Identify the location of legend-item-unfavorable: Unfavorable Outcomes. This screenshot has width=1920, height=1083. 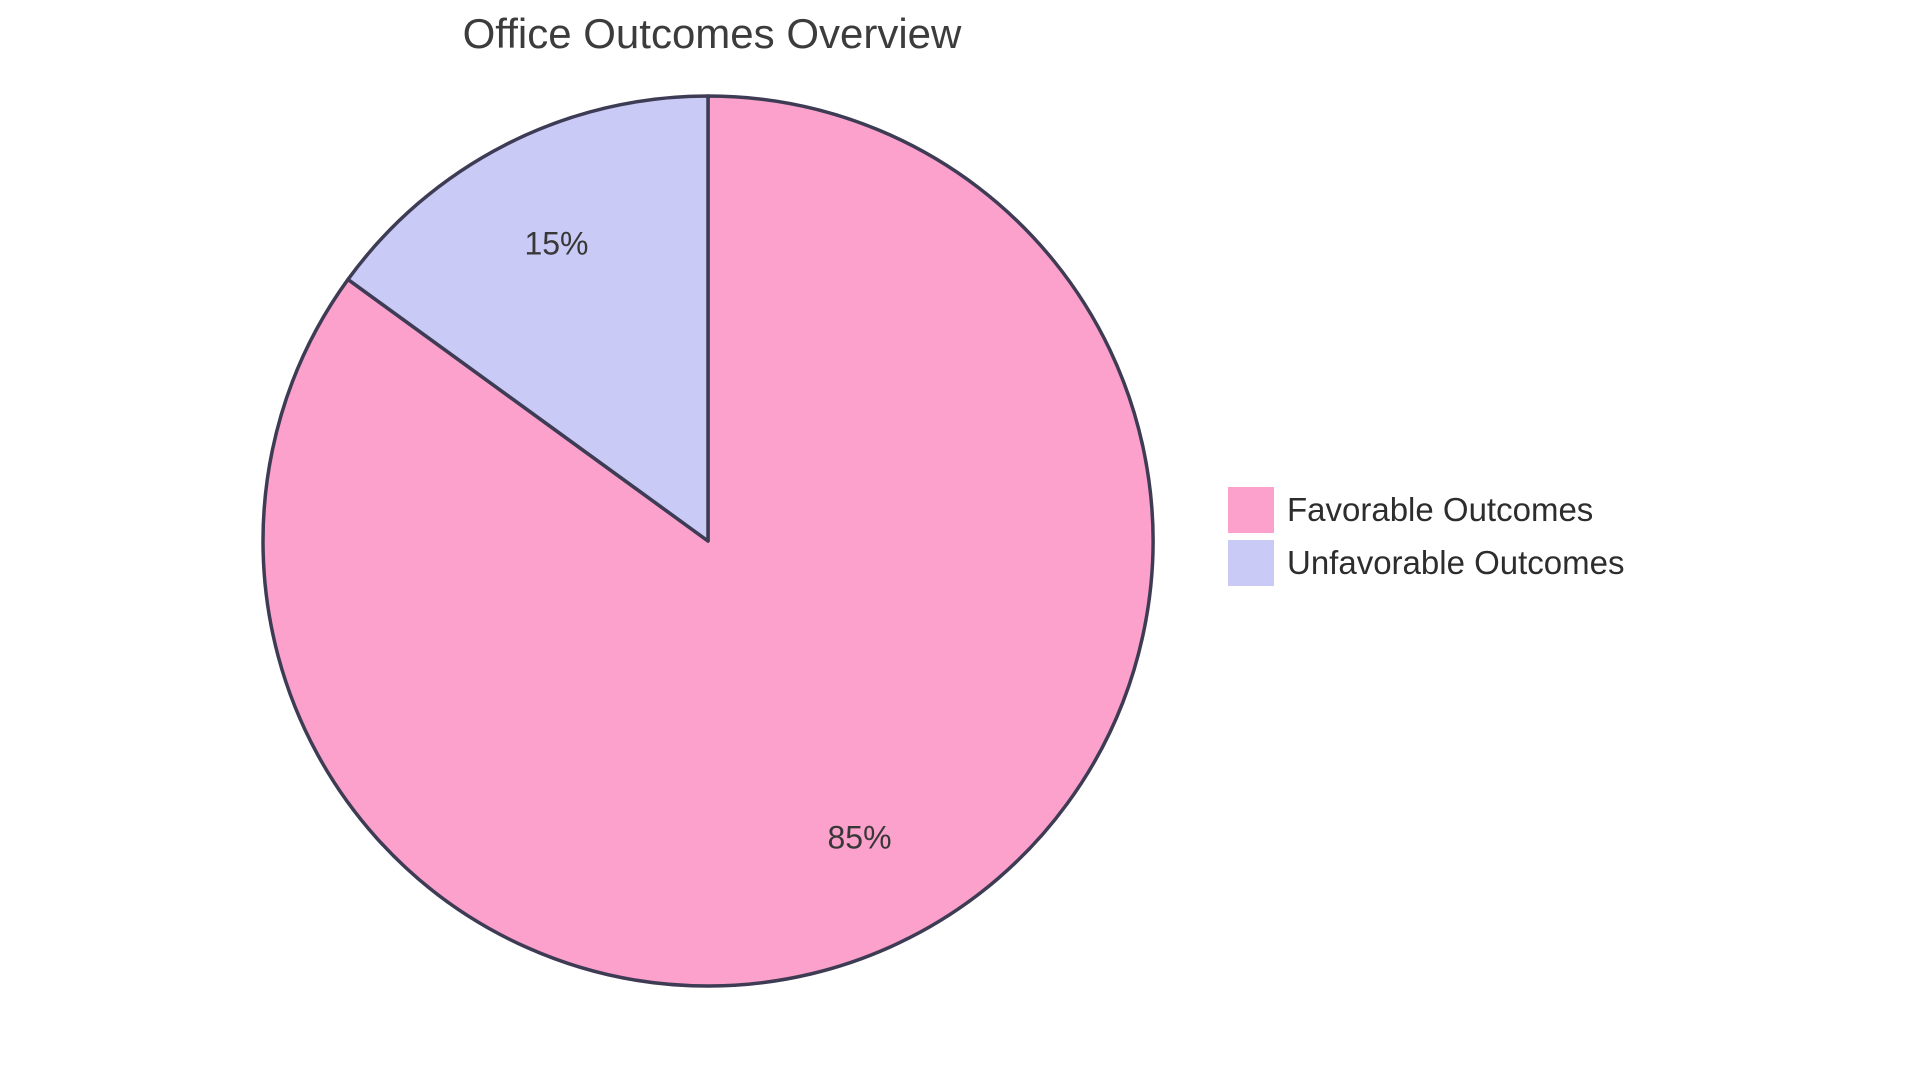
(1426, 563).